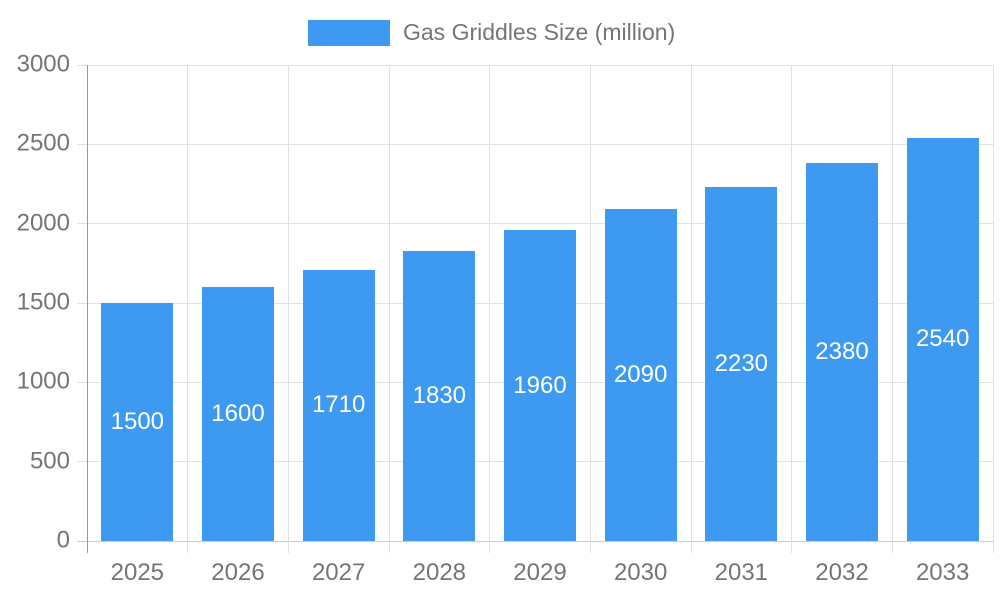 The height and width of the screenshot is (600, 1000). What do you see at coordinates (43, 381) in the screenshot?
I see `y-axis-tick-label: 1000` at bounding box center [43, 381].